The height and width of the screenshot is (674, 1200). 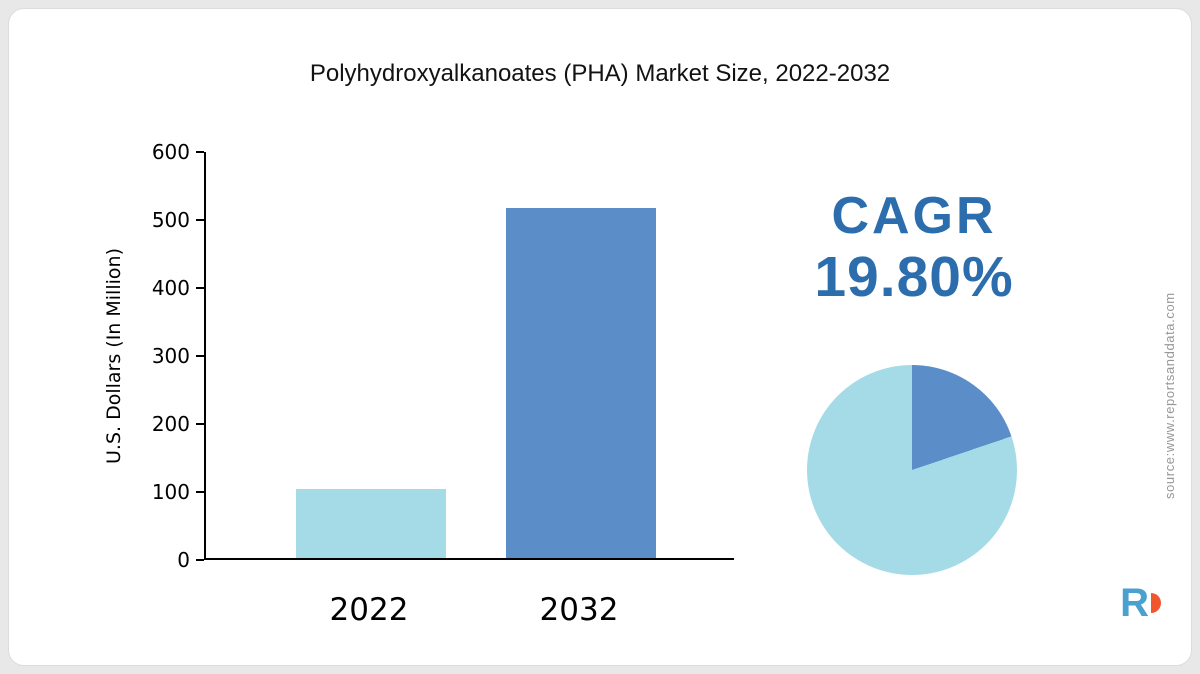 I want to click on bar-2022, so click(x=371, y=523).